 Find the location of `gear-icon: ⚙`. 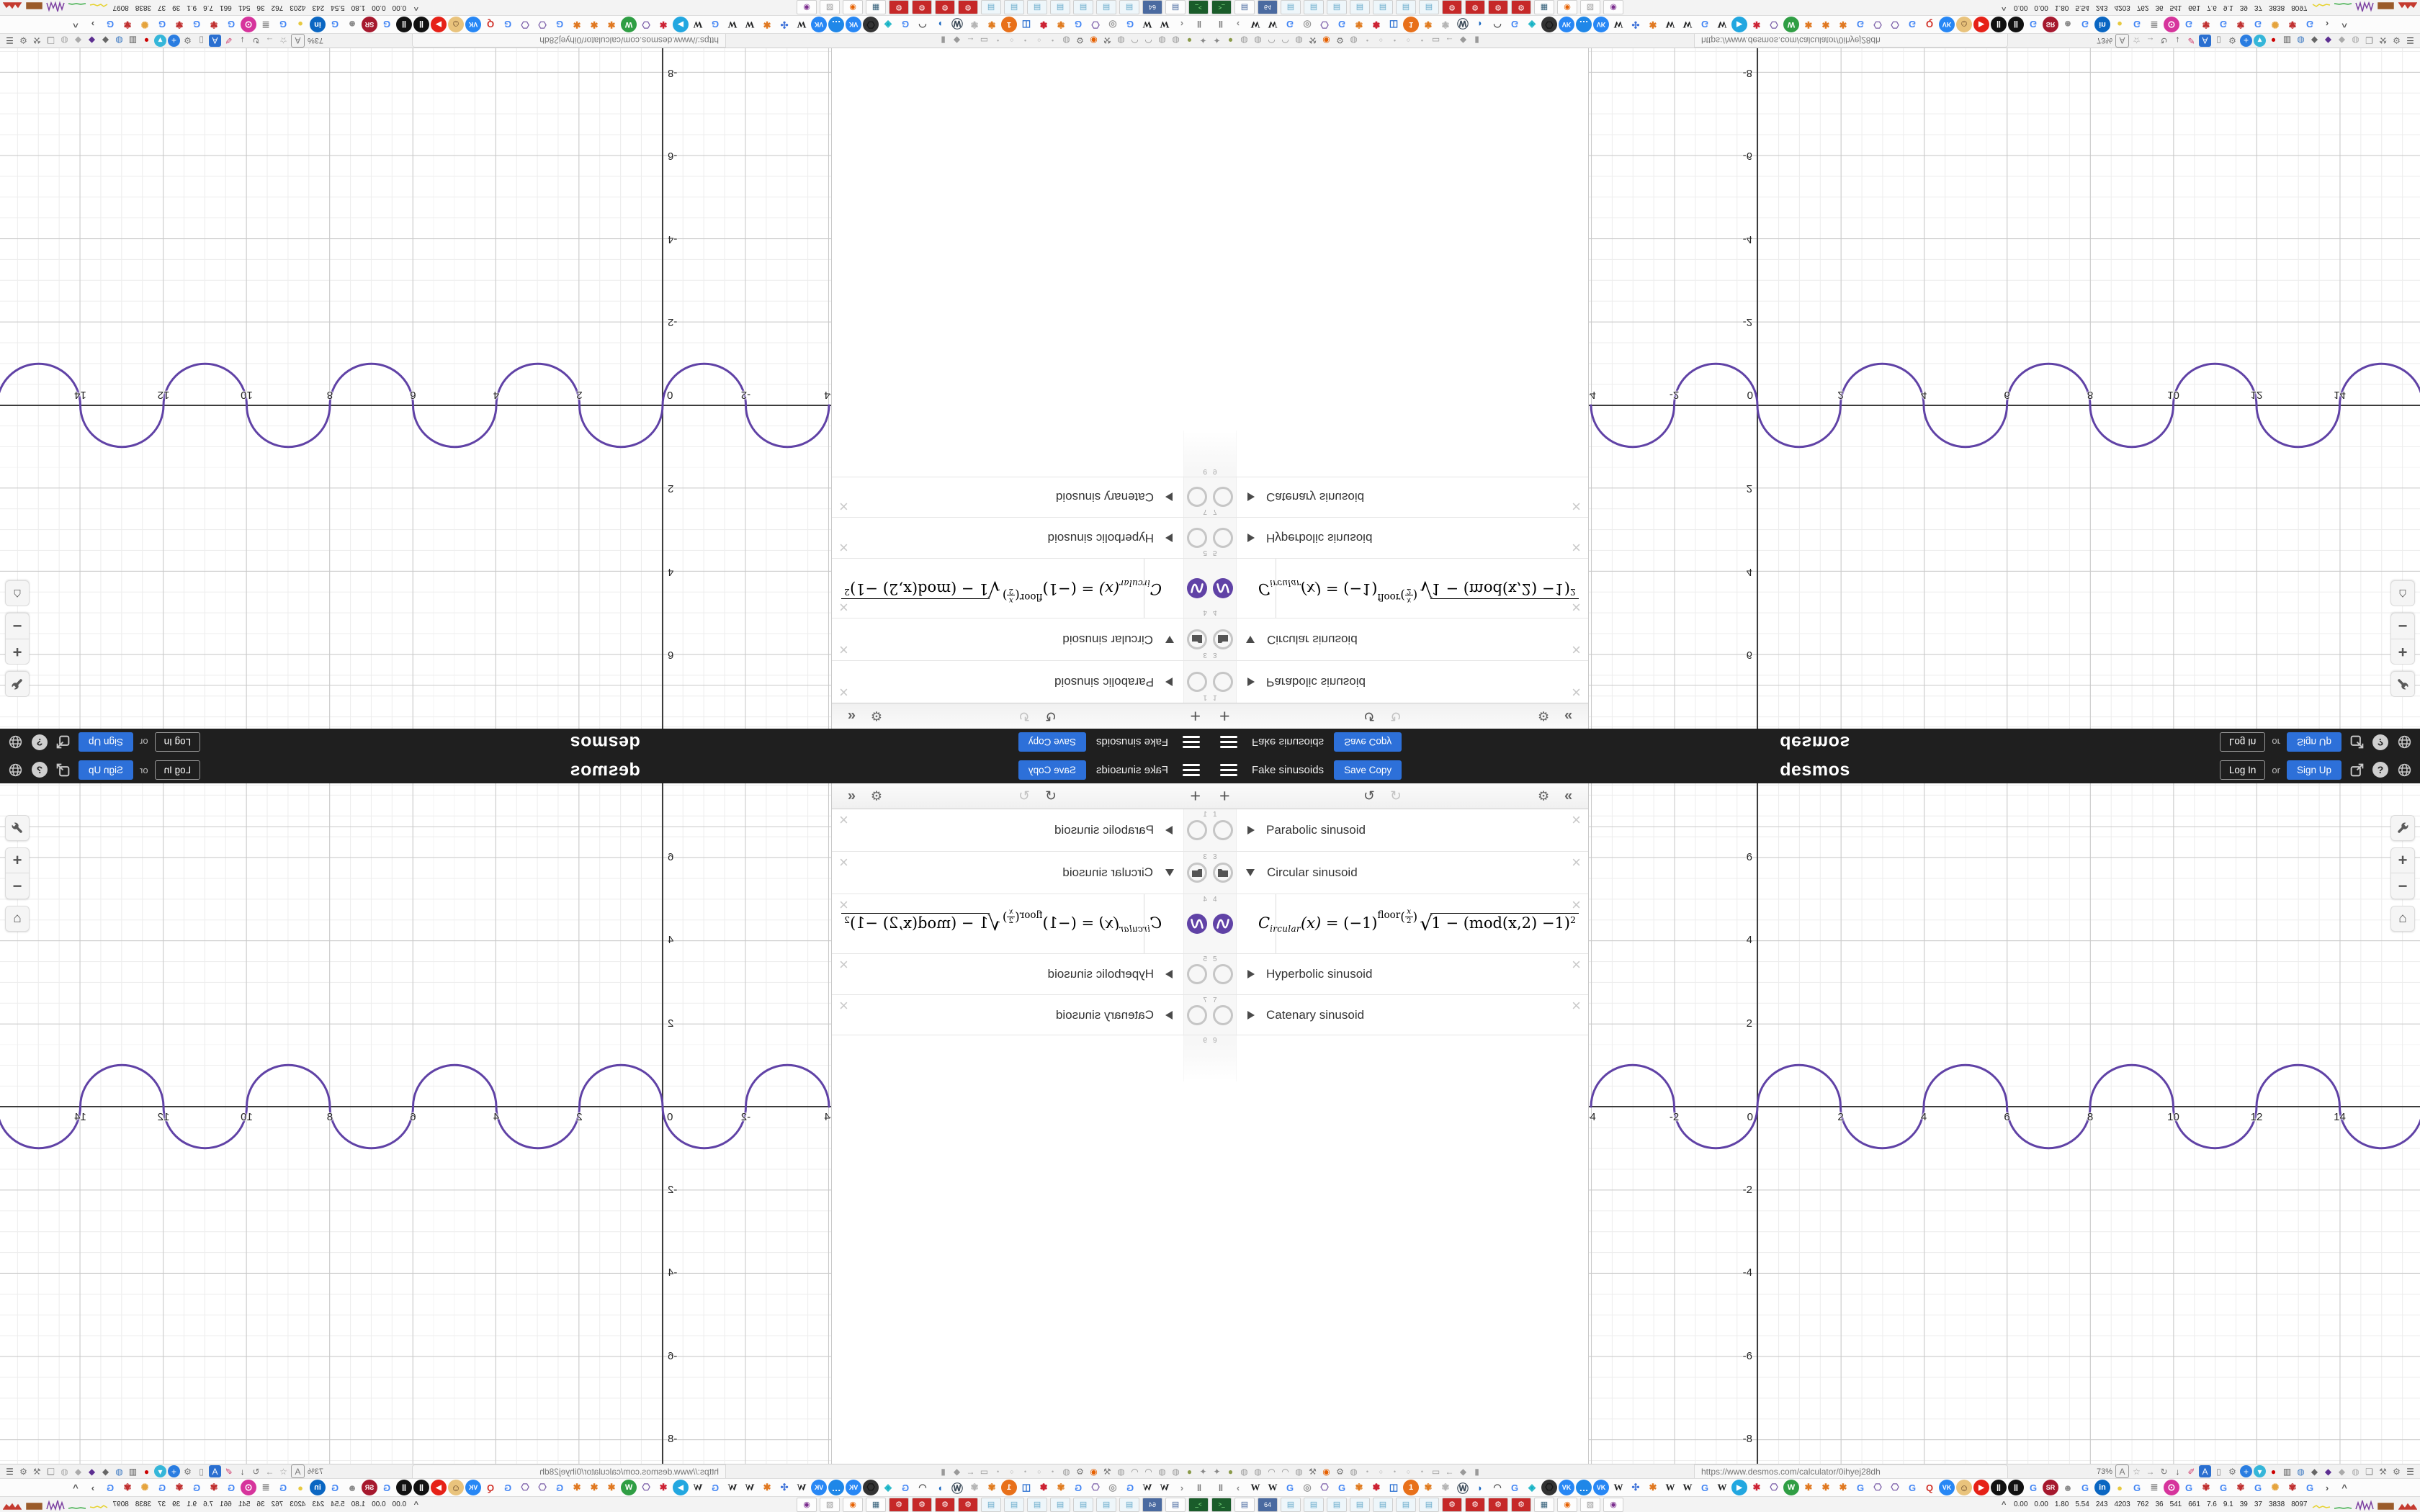

gear-icon: ⚙ is located at coordinates (1340, 40).